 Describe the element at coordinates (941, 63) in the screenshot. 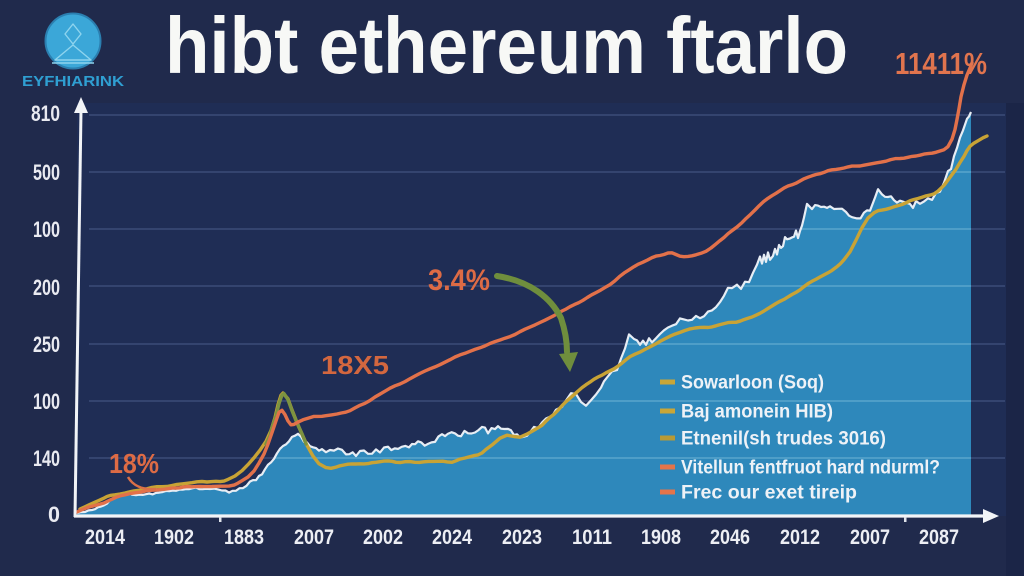

I see `svg-text: 11411%` at that location.